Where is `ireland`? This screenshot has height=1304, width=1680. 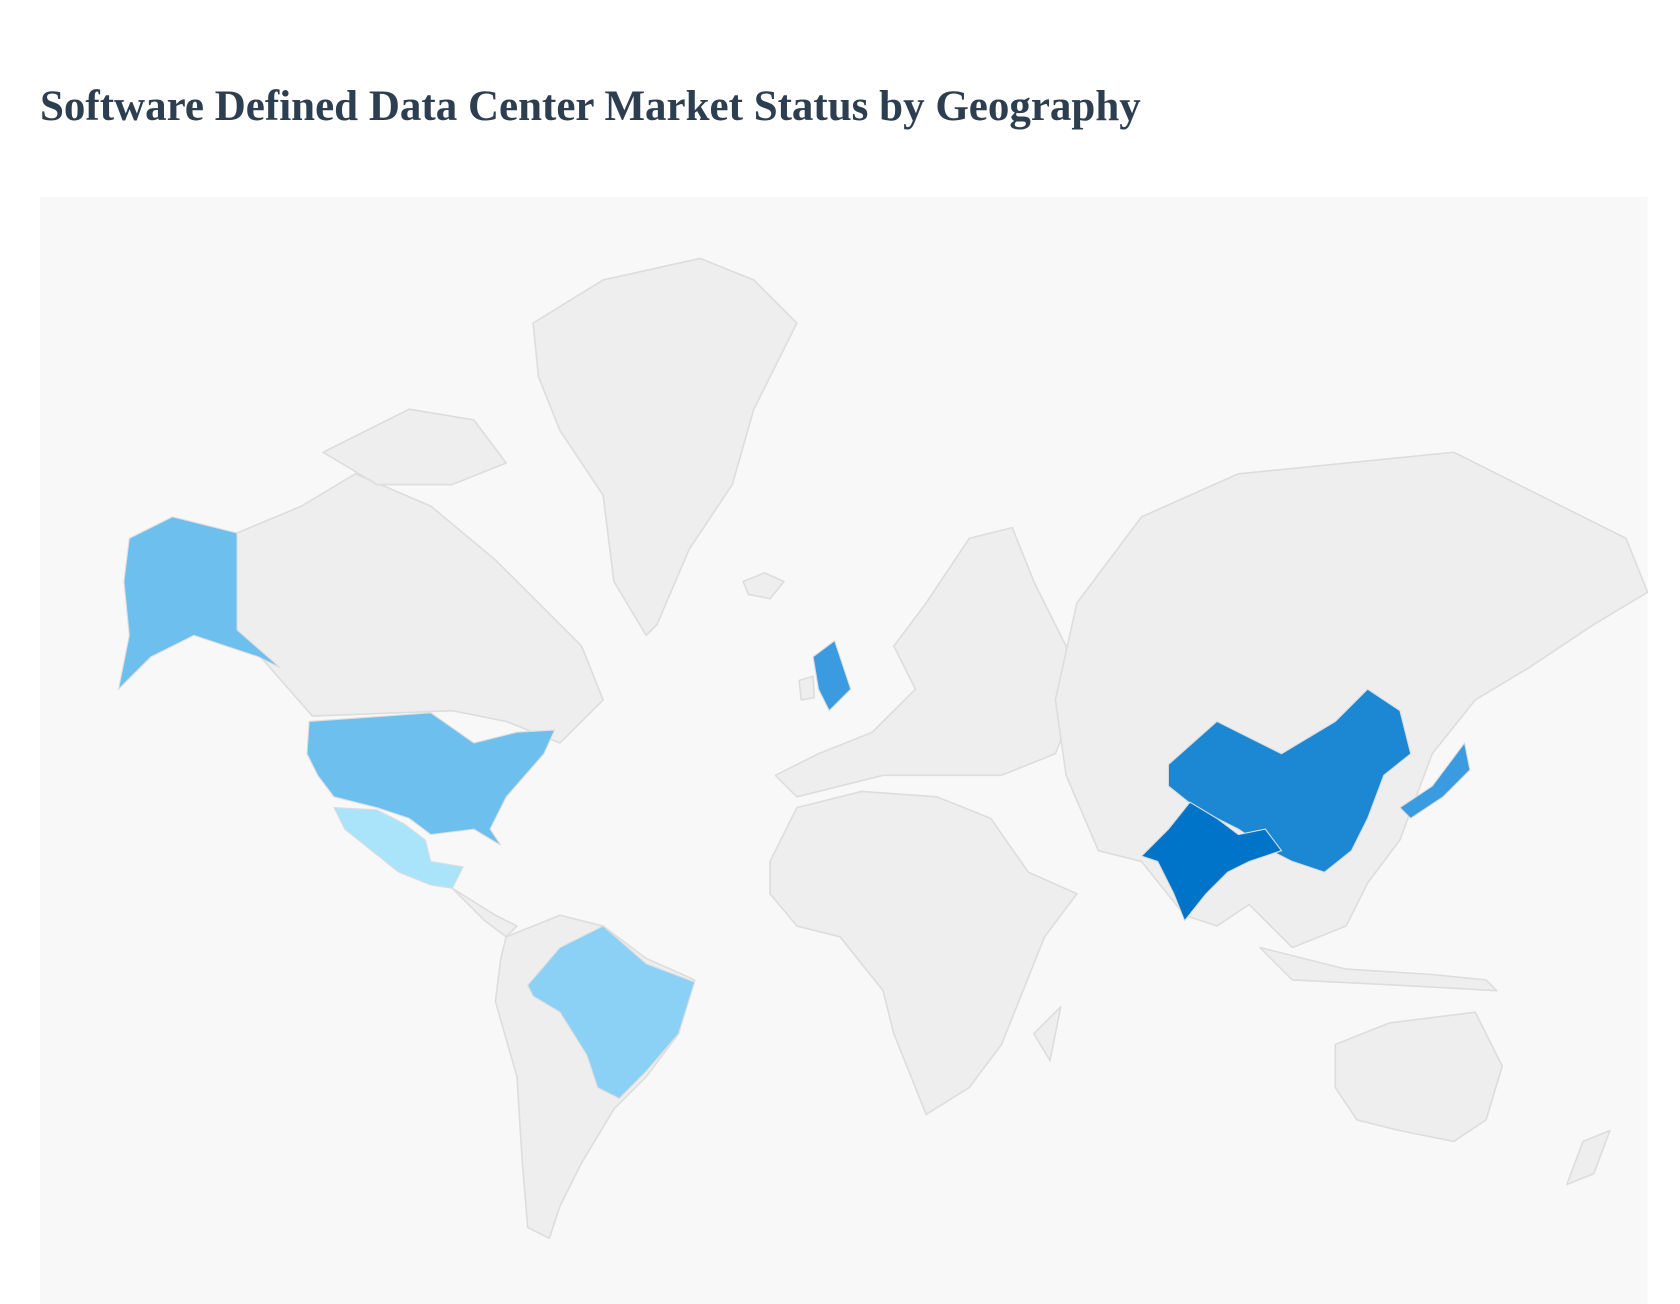 ireland is located at coordinates (806, 688).